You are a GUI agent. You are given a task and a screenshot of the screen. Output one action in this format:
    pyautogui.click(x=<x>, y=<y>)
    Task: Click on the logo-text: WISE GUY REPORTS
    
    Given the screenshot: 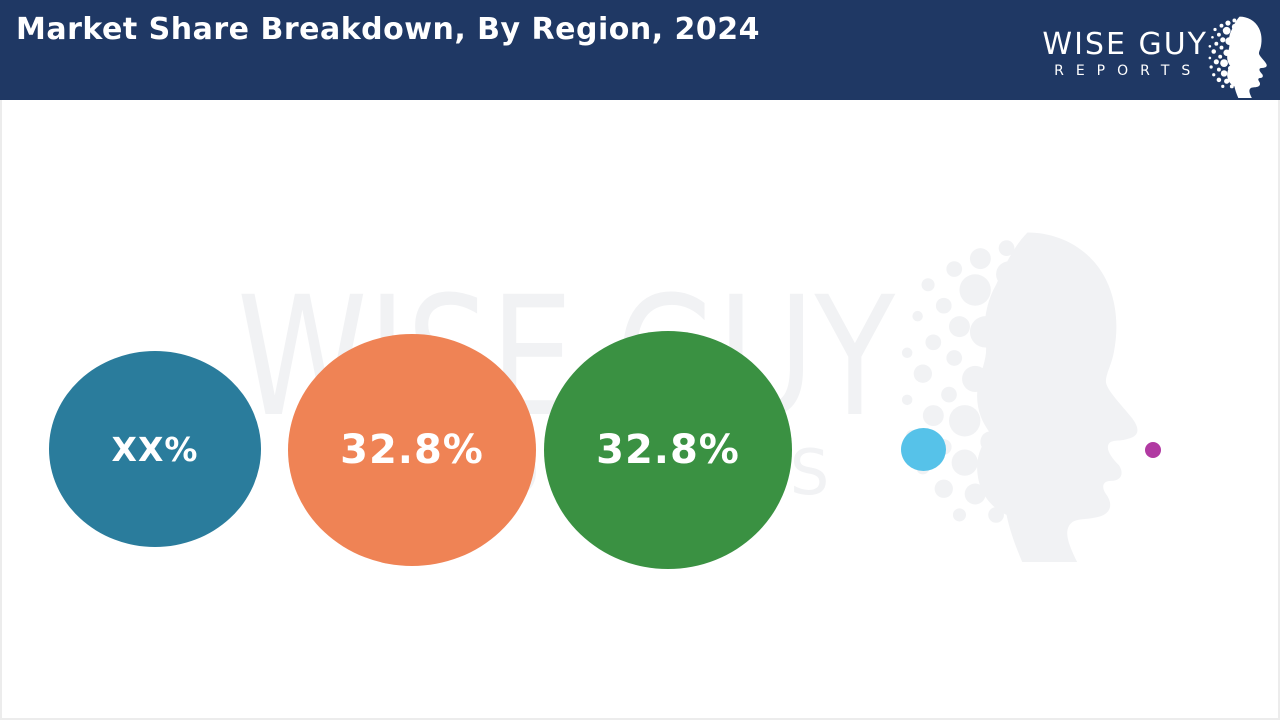 What is the action you would take?
    pyautogui.click(x=1125, y=53)
    